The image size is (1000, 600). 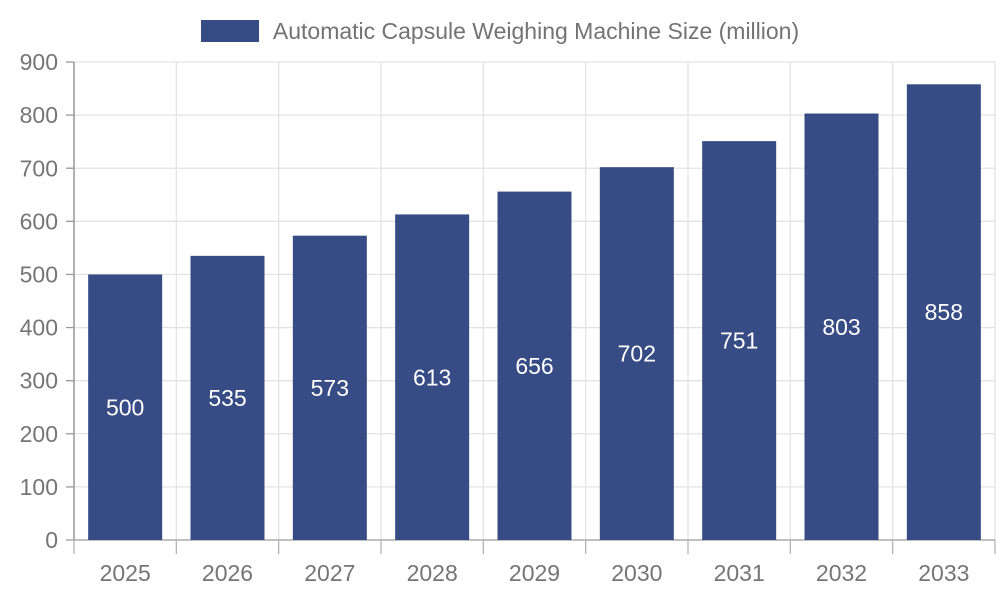 What do you see at coordinates (432, 573) in the screenshot?
I see `x-tick-label: 2028` at bounding box center [432, 573].